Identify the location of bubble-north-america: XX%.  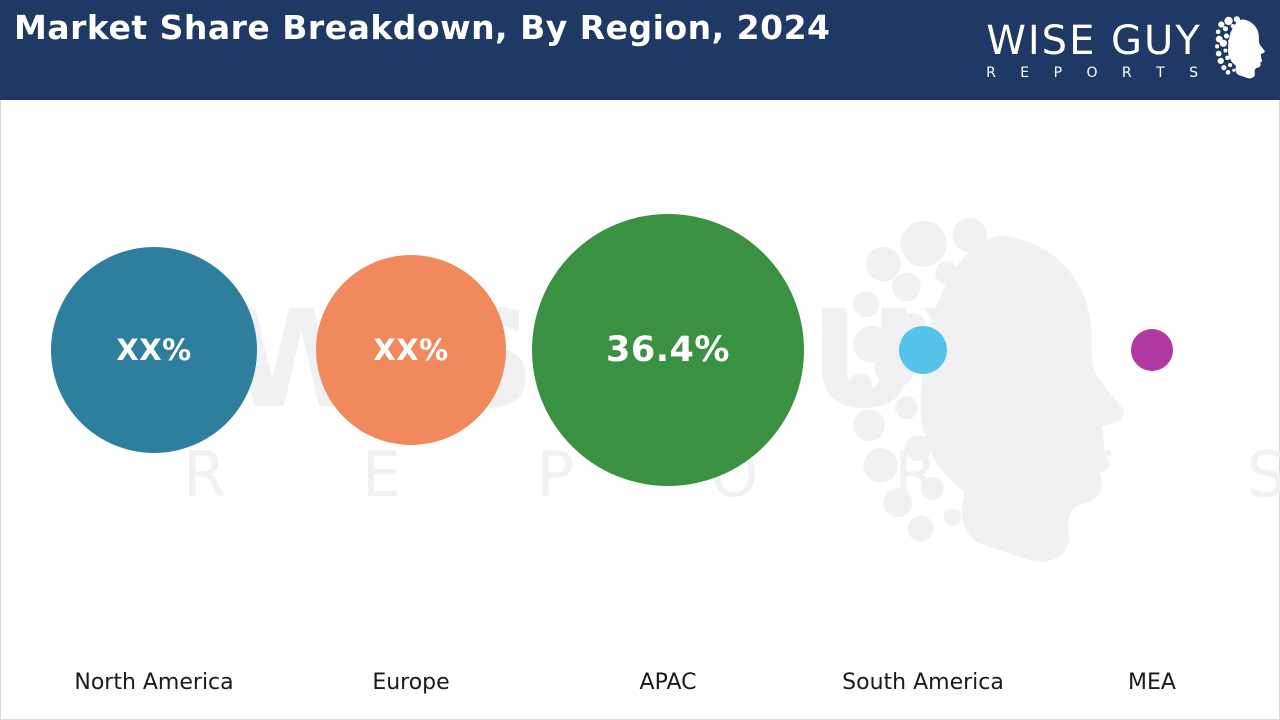
(154, 350).